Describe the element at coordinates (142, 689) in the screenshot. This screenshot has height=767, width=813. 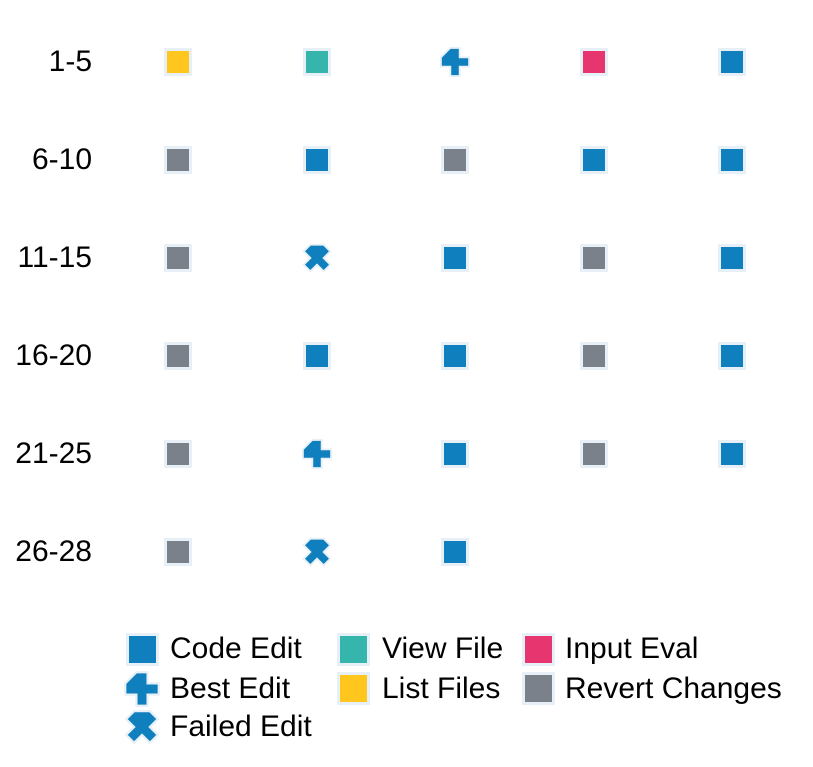
I see `legend-best-edit-marker` at that location.